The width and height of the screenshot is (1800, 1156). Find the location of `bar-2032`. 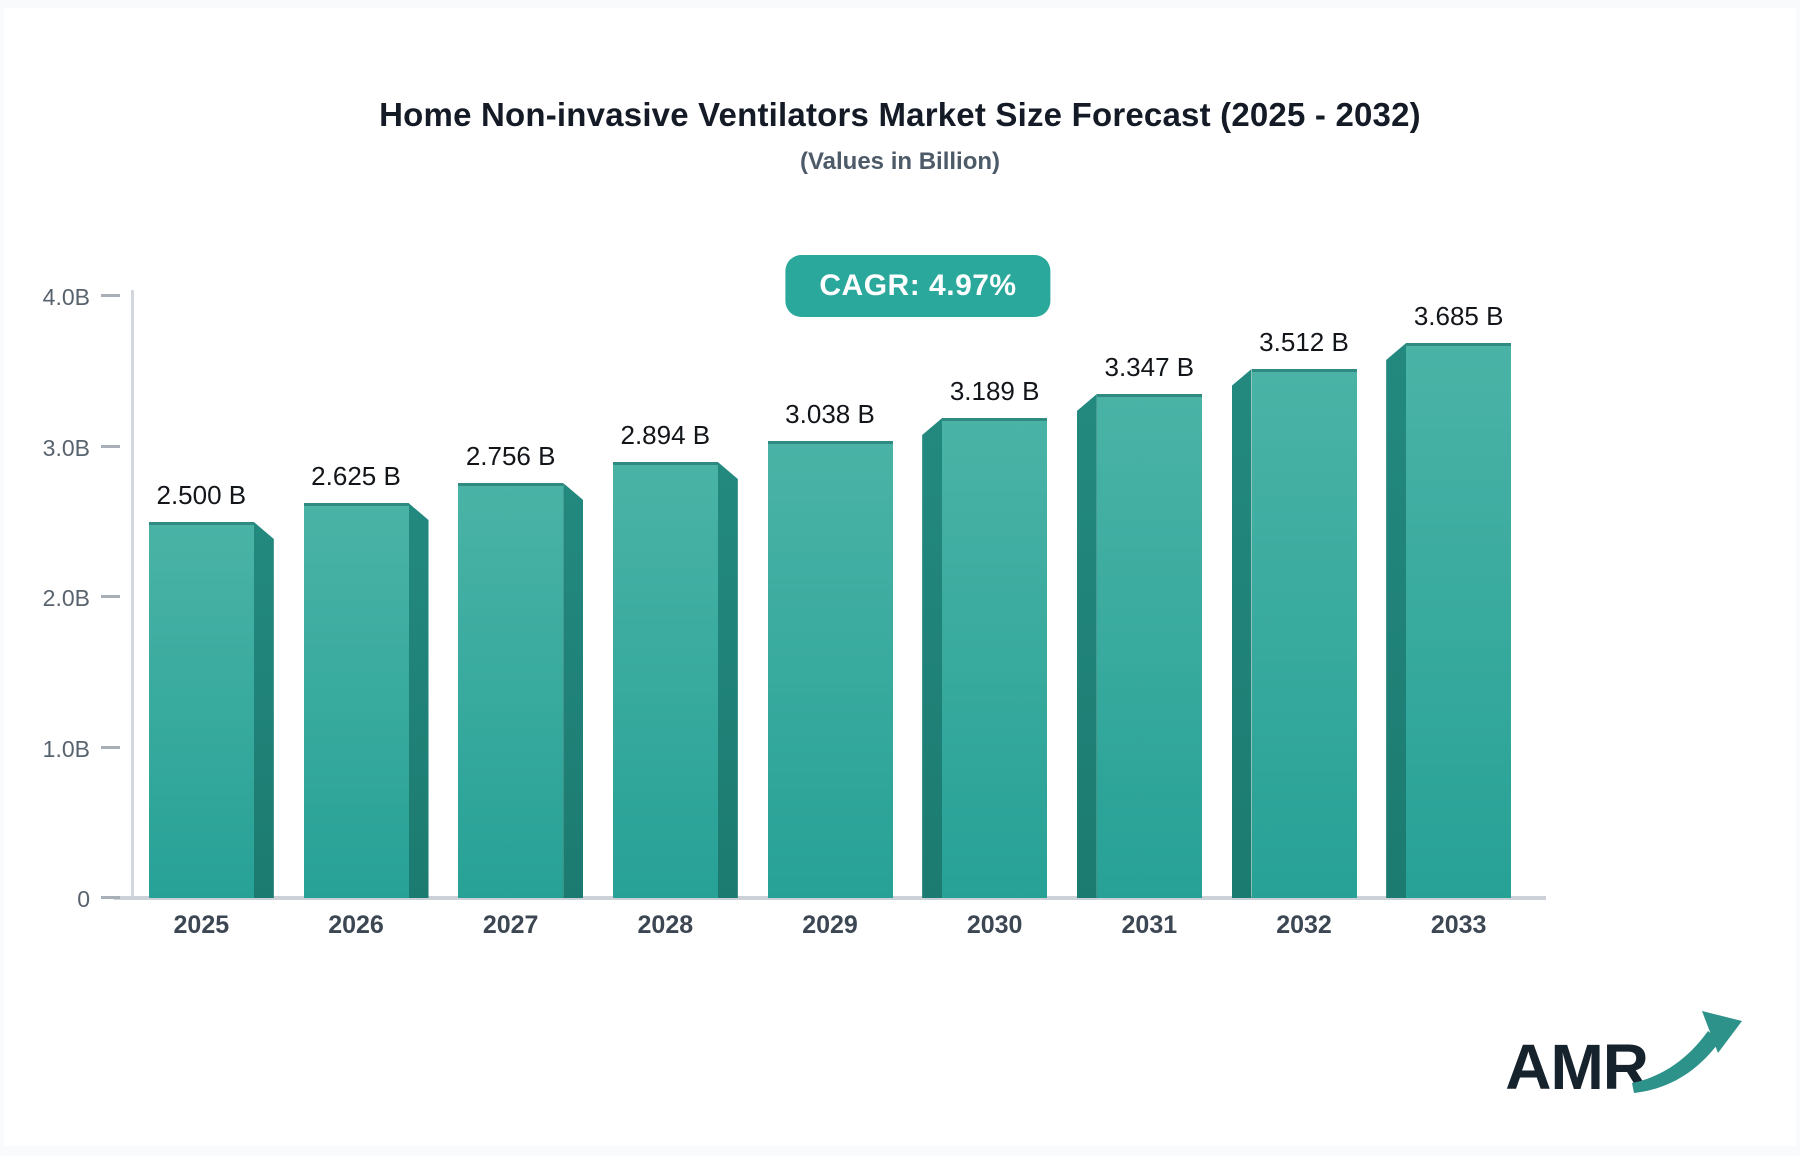

bar-2032 is located at coordinates (1294, 633).